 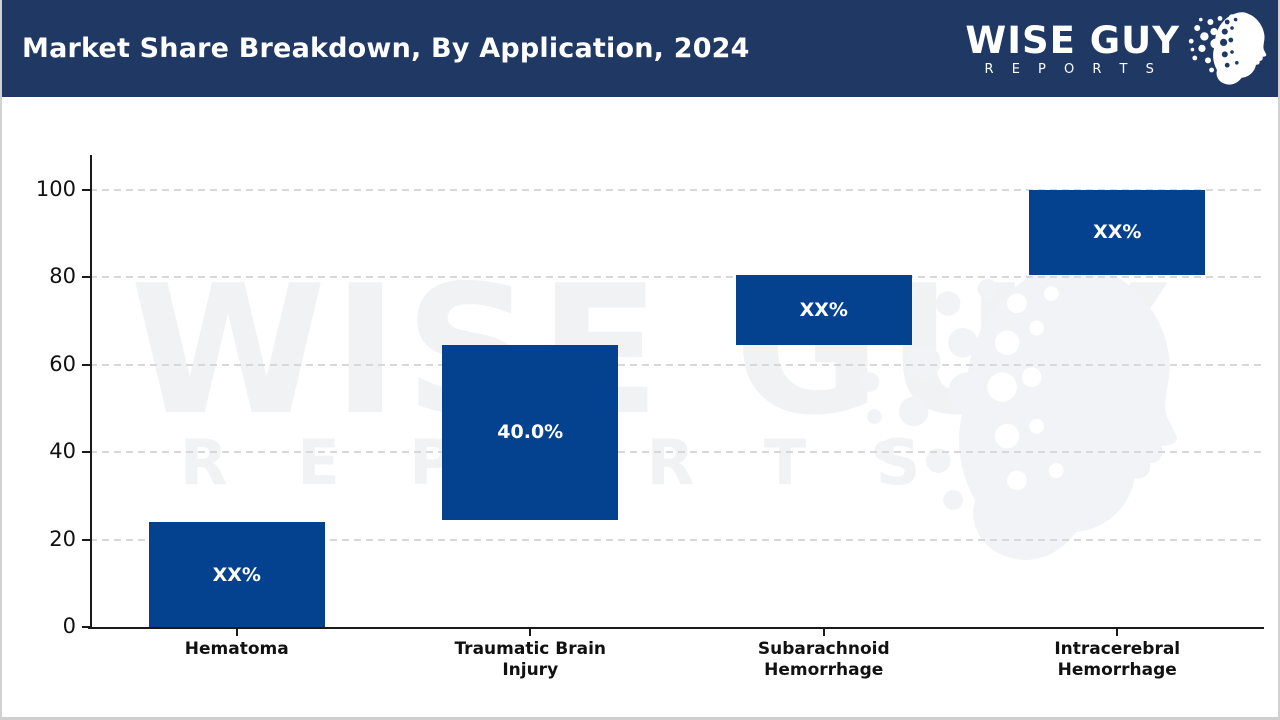 What do you see at coordinates (69, 626) in the screenshot?
I see `y-tick-label: 0` at bounding box center [69, 626].